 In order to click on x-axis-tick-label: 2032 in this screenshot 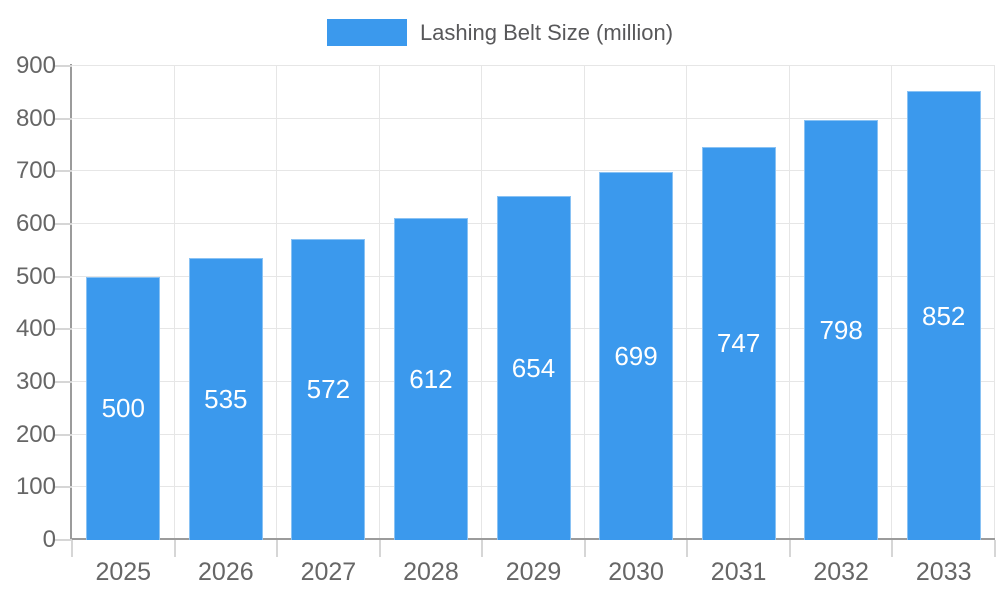, I will do `click(841, 572)`.